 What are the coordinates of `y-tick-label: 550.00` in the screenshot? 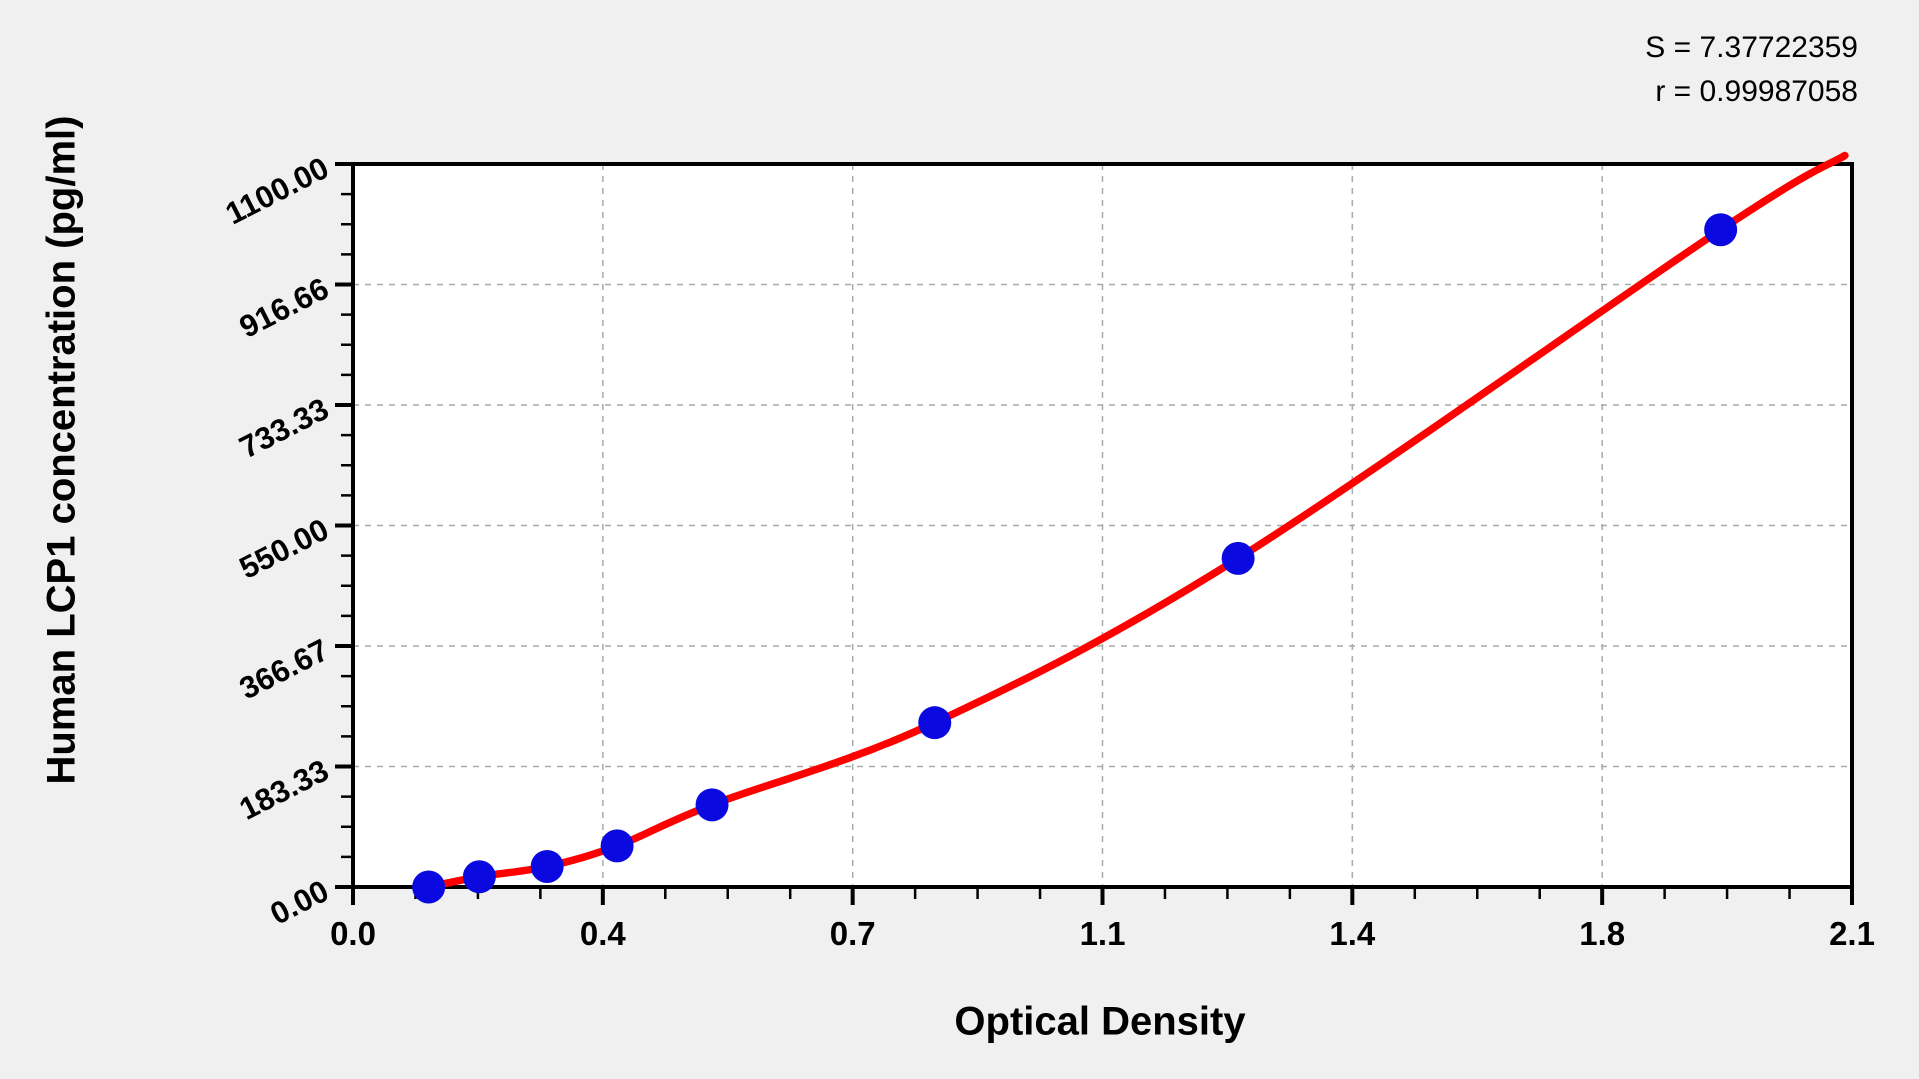 It's located at (284, 549).